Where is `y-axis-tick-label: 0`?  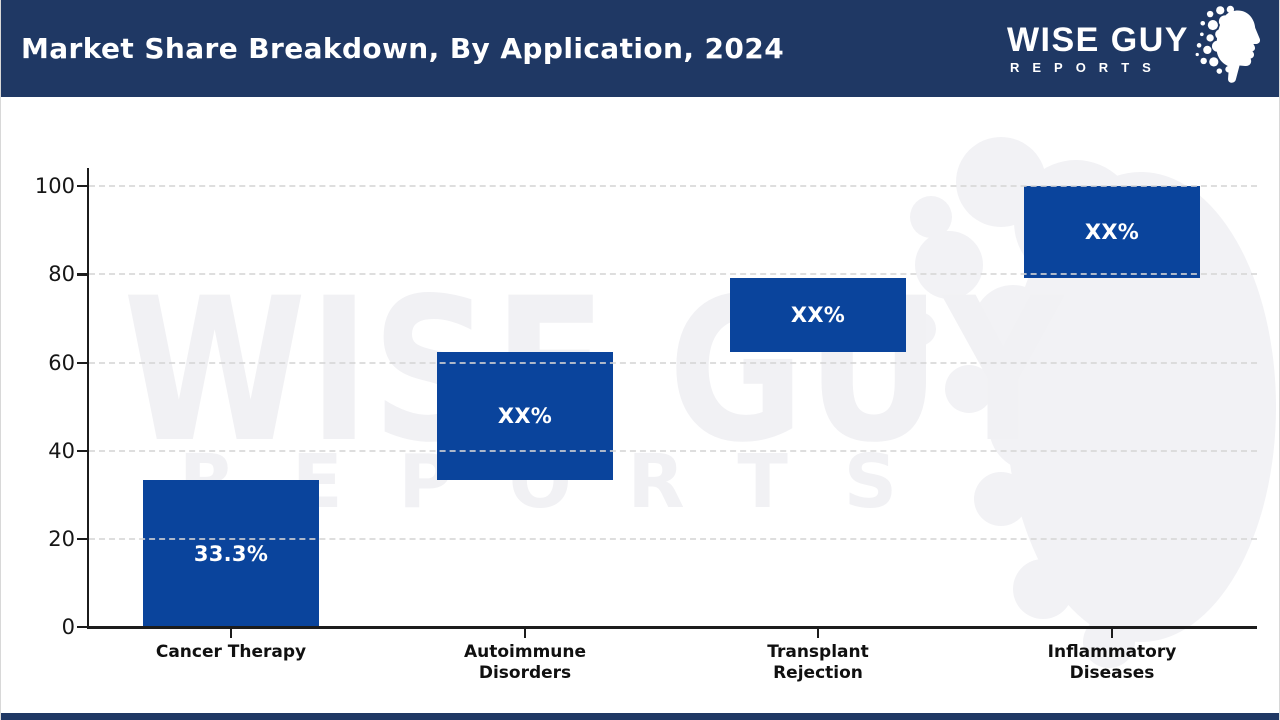
y-axis-tick-label: 0 is located at coordinates (68, 627).